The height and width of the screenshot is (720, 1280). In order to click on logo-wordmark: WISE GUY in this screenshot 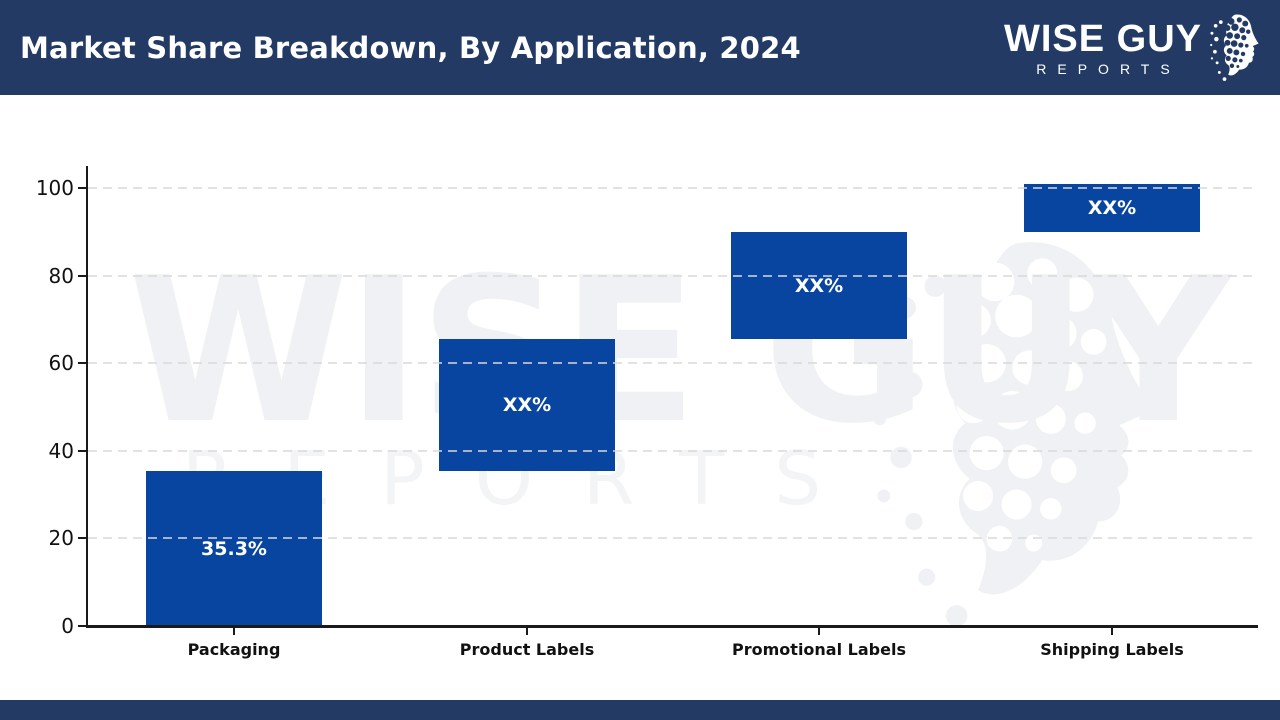, I will do `click(1102, 38)`.